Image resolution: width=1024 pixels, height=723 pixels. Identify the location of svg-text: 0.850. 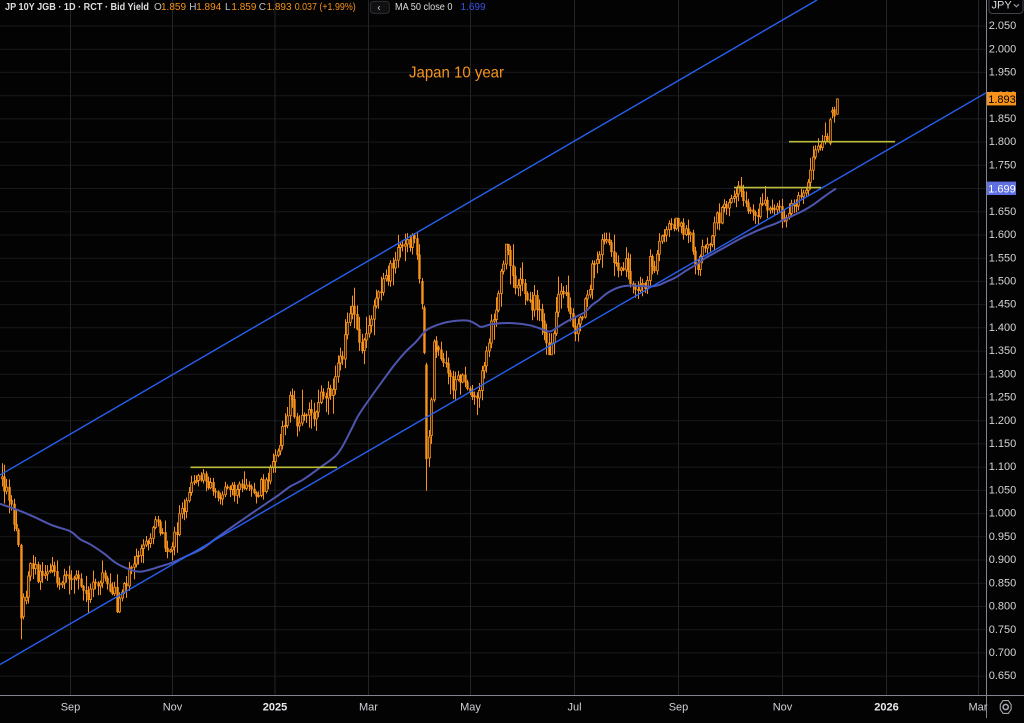
(1003, 583).